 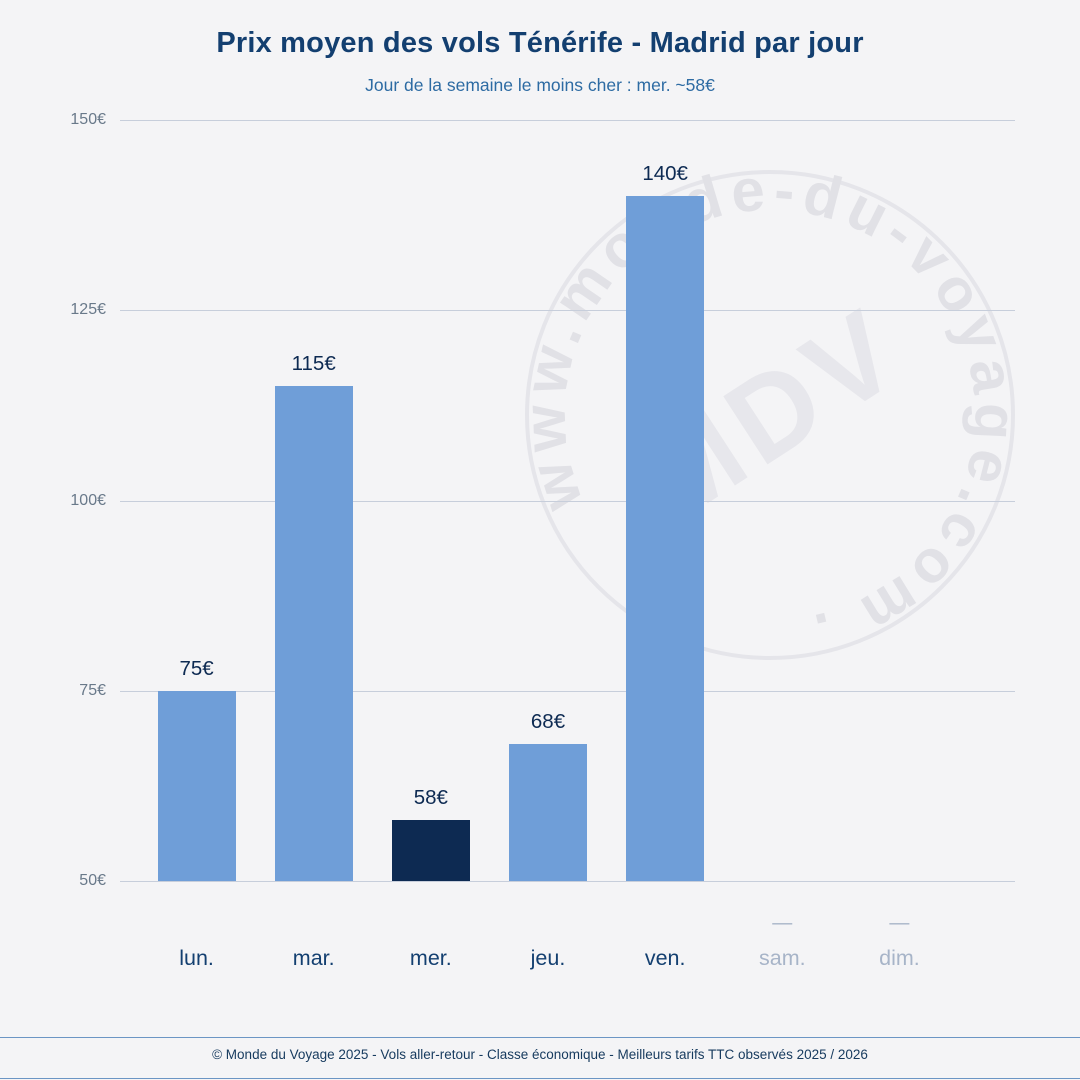 What do you see at coordinates (540, 1037) in the screenshot?
I see `footer-divider-top` at bounding box center [540, 1037].